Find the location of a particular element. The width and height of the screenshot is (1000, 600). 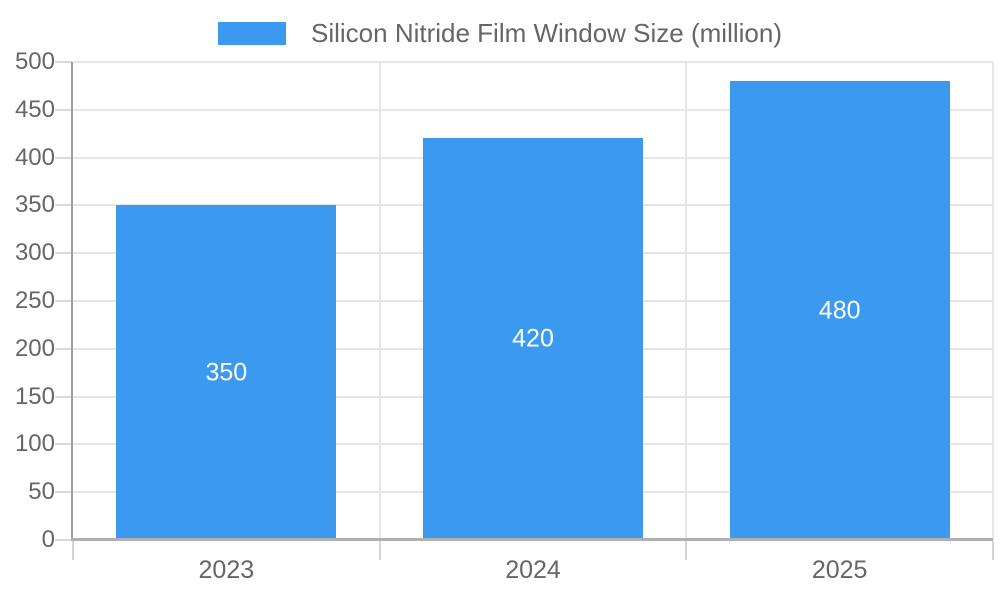

y-axis-tick-label: 450 is located at coordinates (34, 109).